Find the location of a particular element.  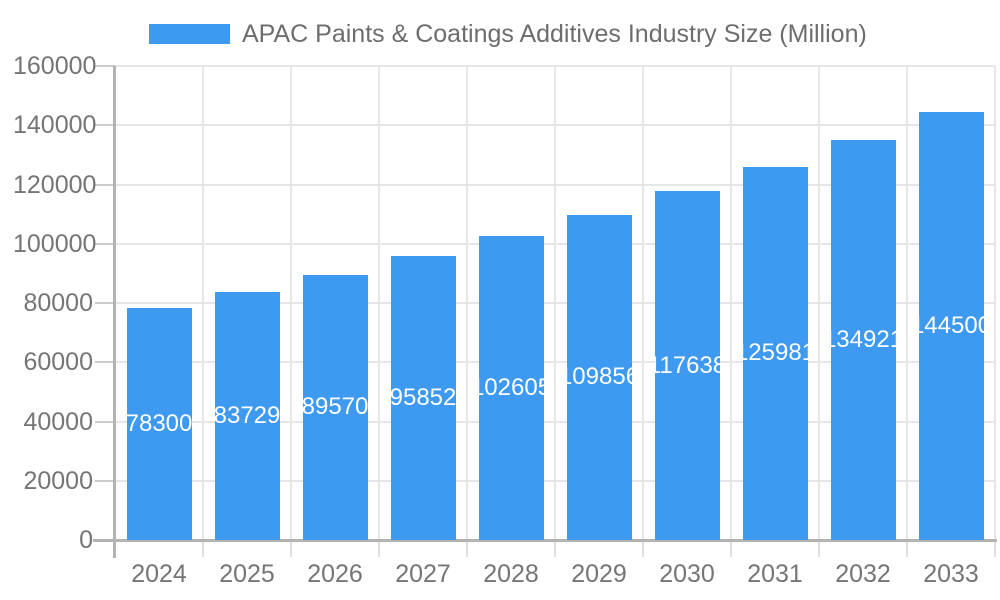

bar: 125981 is located at coordinates (775, 353).